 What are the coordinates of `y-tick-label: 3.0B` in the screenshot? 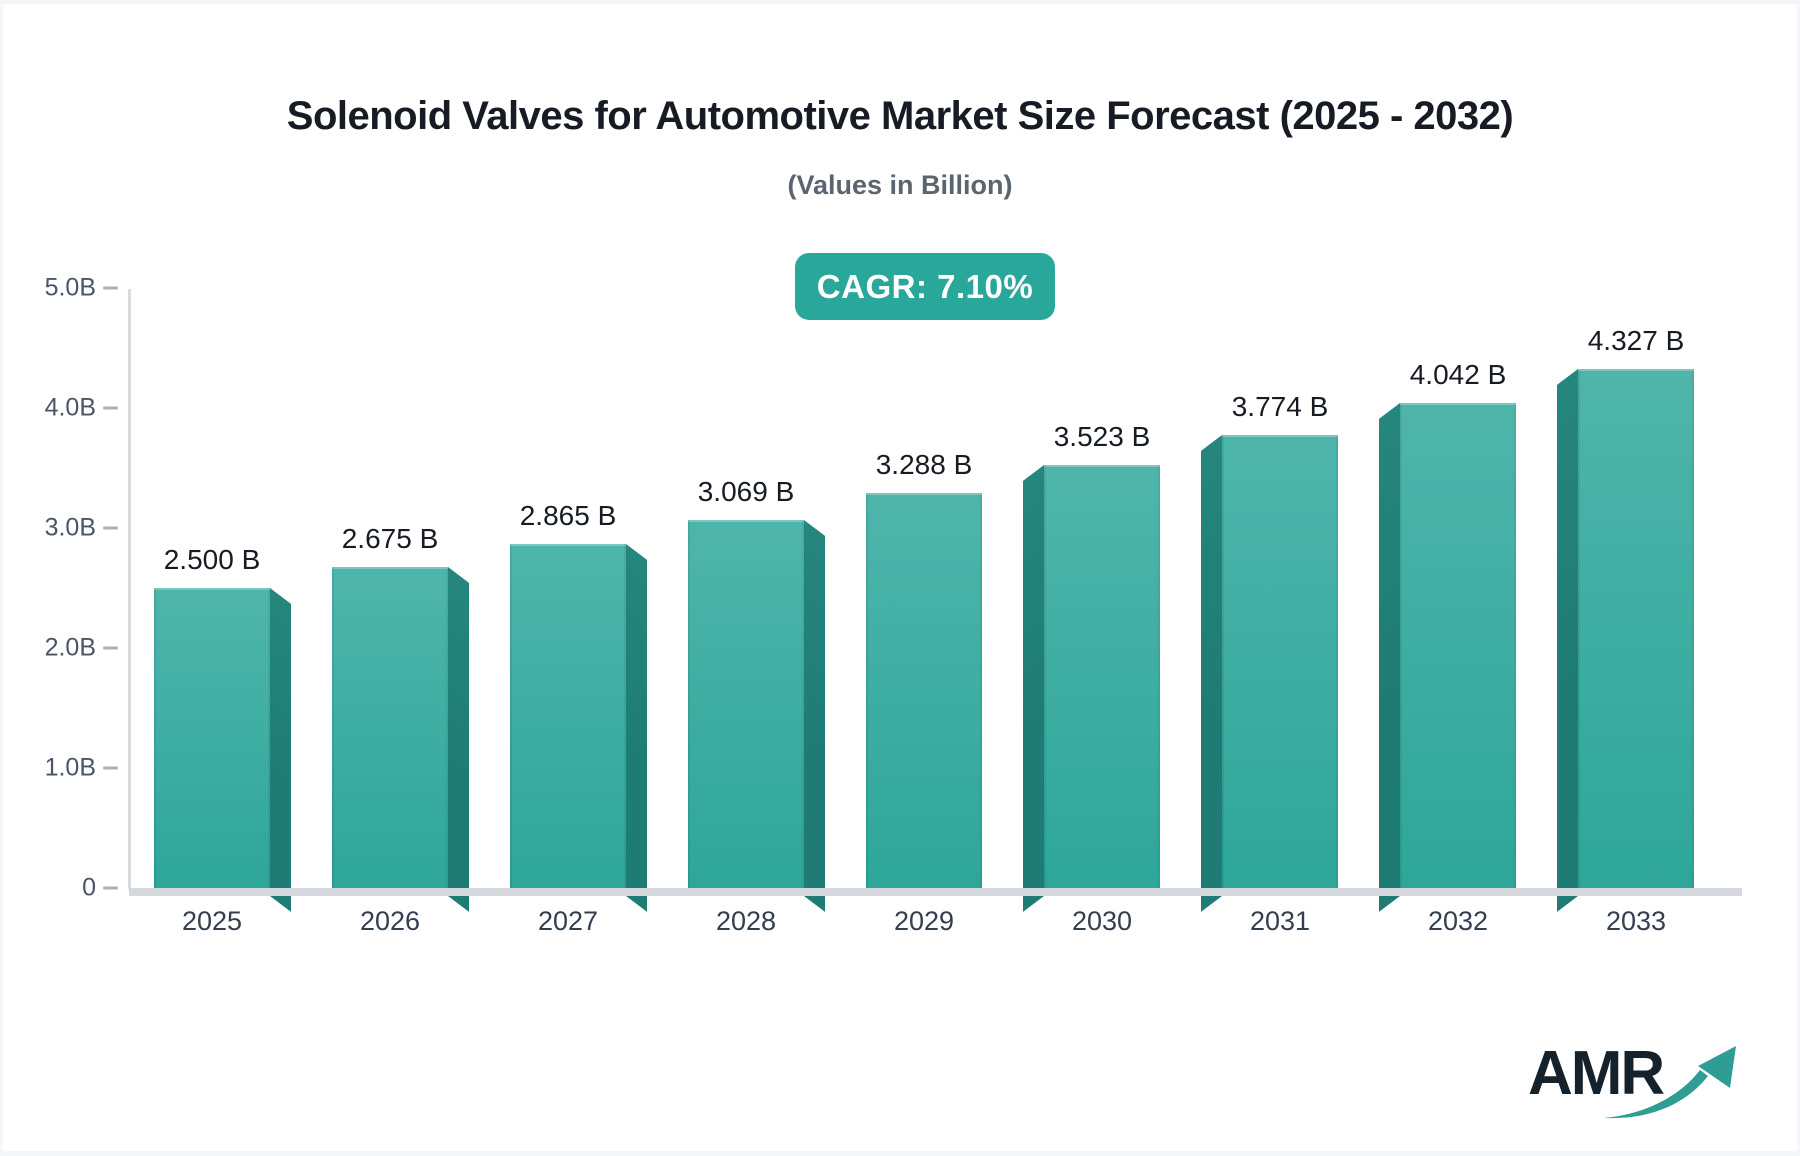 It's located at (70, 527).